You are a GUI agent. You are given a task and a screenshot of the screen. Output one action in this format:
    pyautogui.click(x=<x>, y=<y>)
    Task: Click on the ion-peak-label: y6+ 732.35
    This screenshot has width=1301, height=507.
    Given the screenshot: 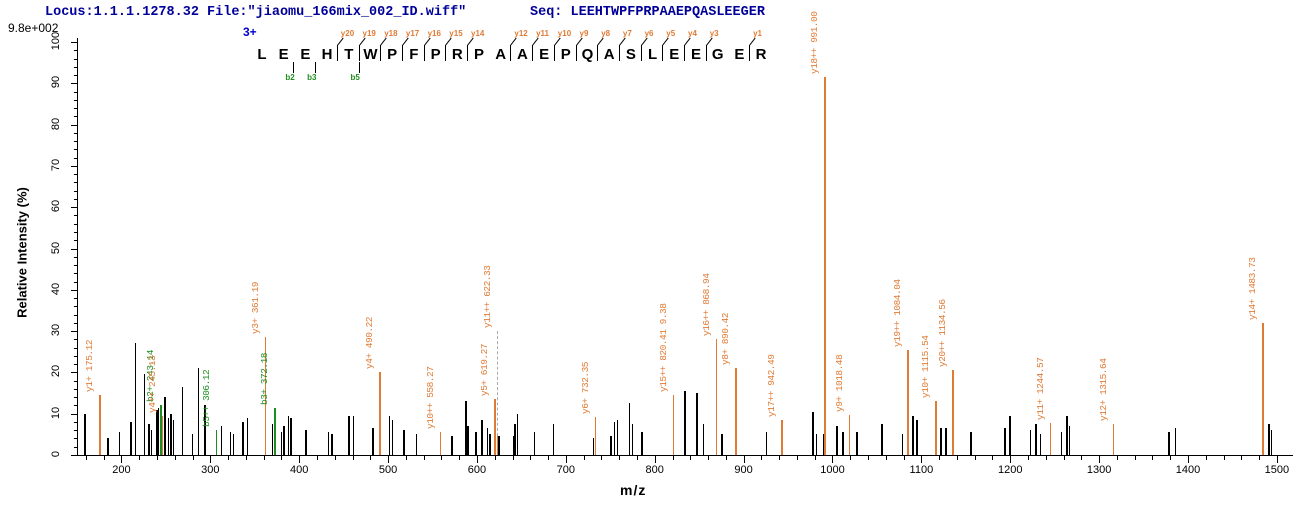 What is the action you would take?
    pyautogui.click(x=585, y=387)
    